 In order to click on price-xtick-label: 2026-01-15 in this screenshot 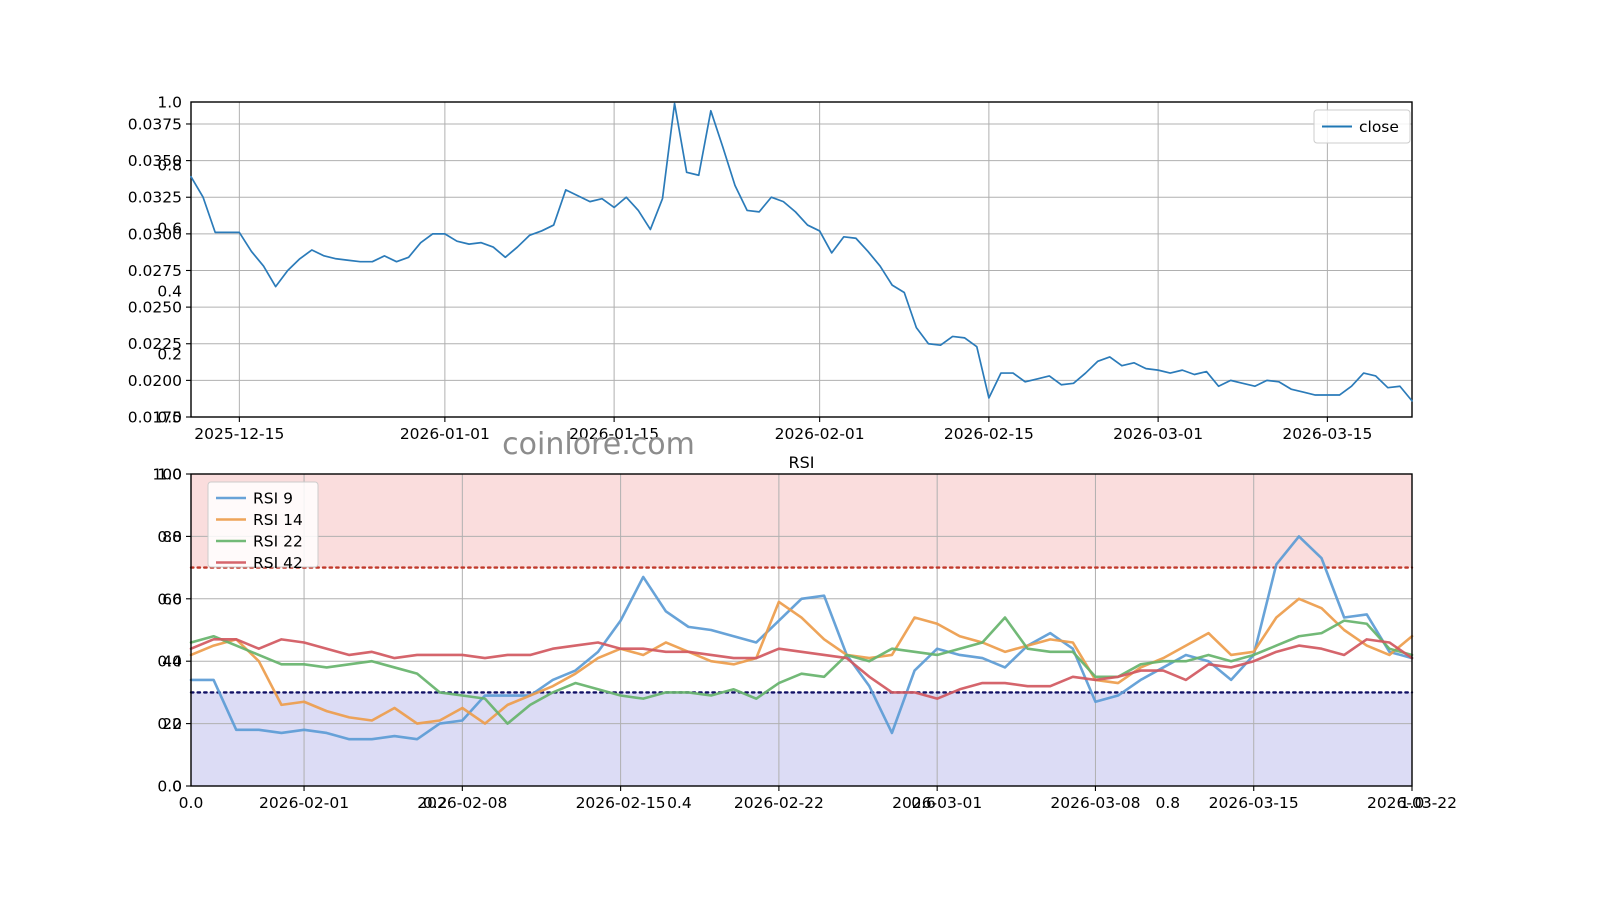, I will do `click(614, 434)`.